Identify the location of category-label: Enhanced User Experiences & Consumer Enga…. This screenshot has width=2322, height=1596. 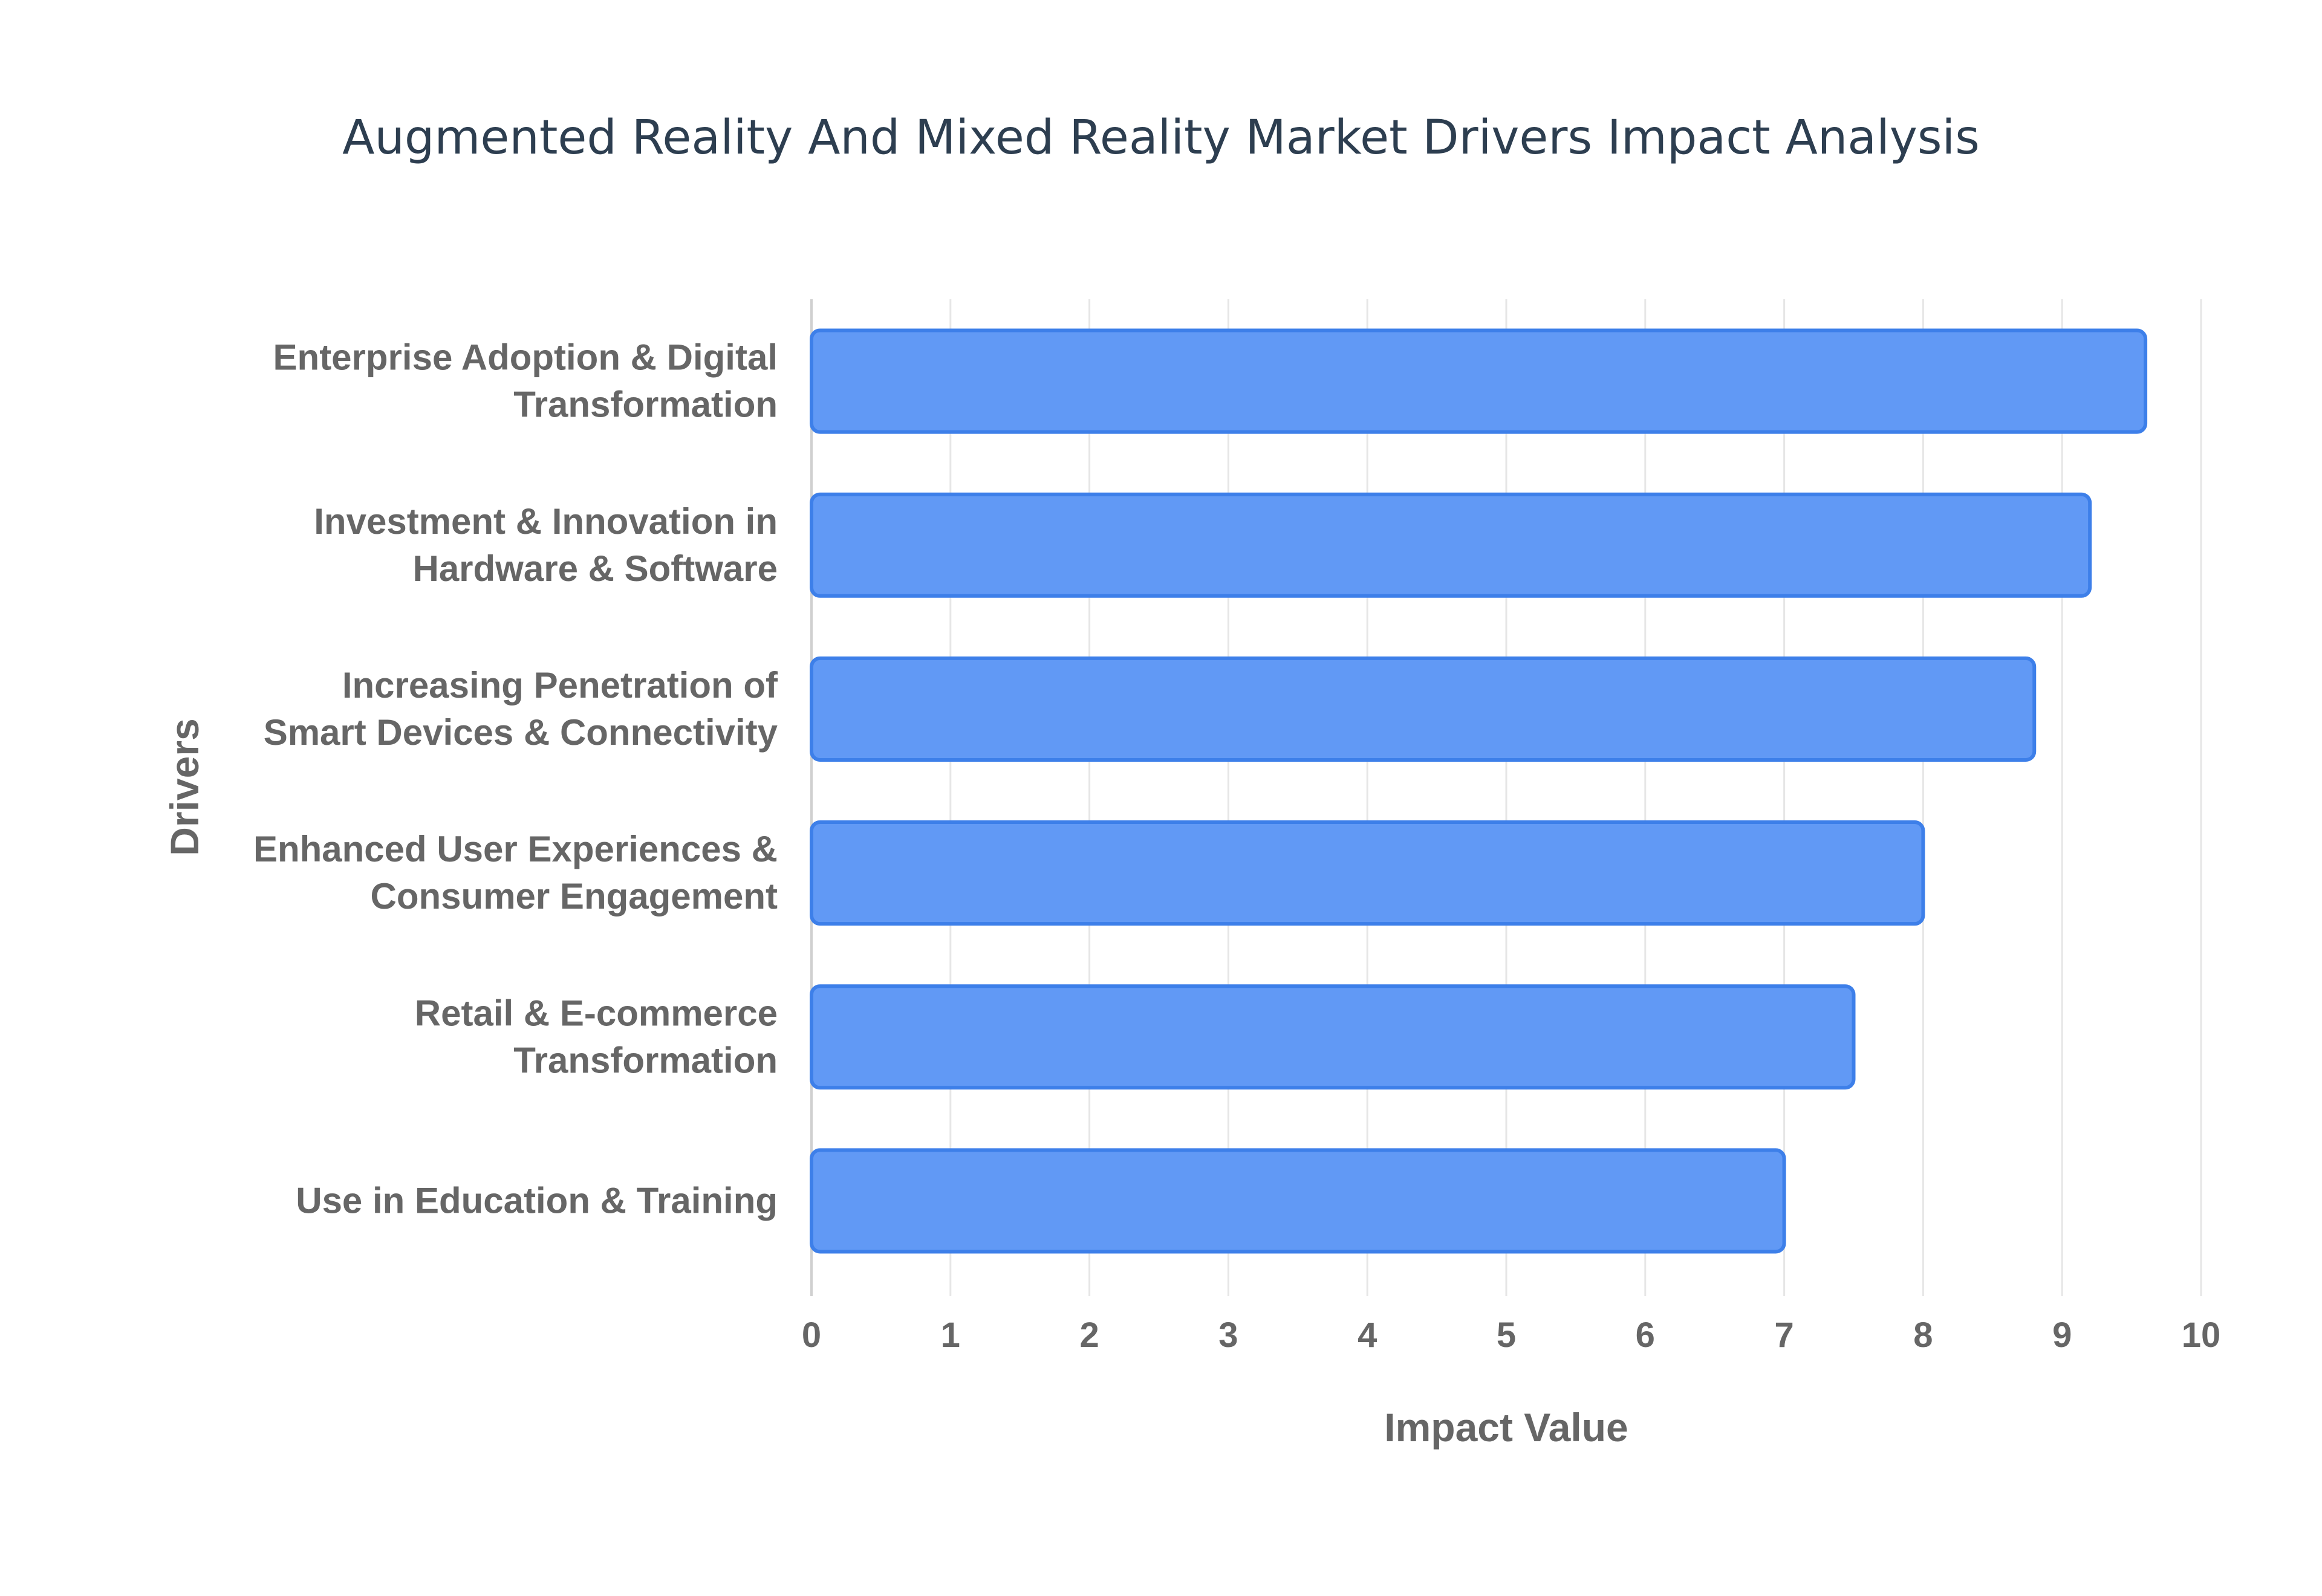
(515, 872).